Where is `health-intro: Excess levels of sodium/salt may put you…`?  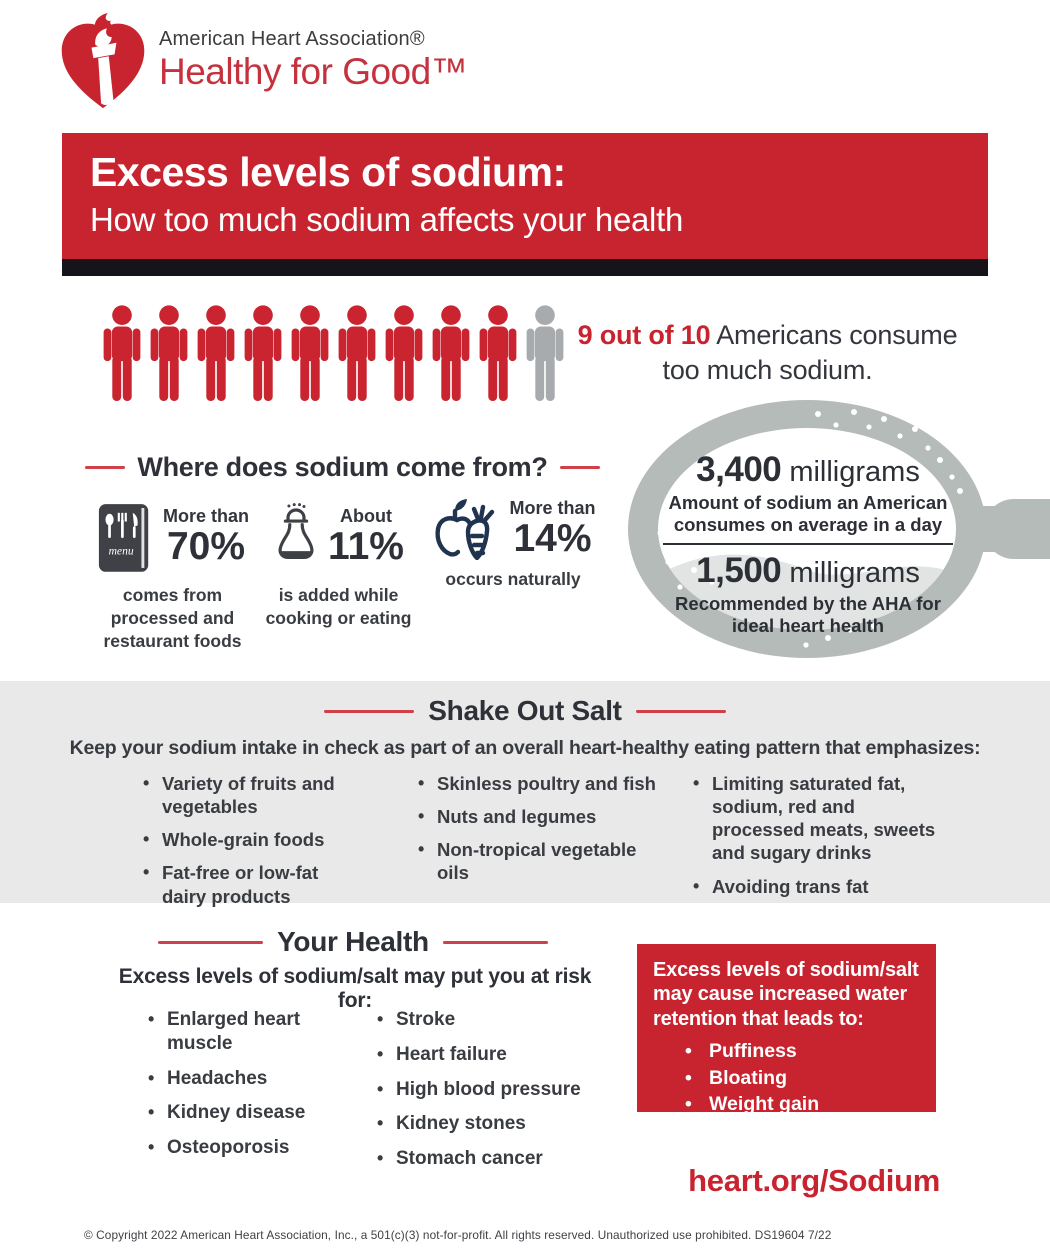
health-intro: Excess levels of sodium/salt may put you… is located at coordinates (355, 988).